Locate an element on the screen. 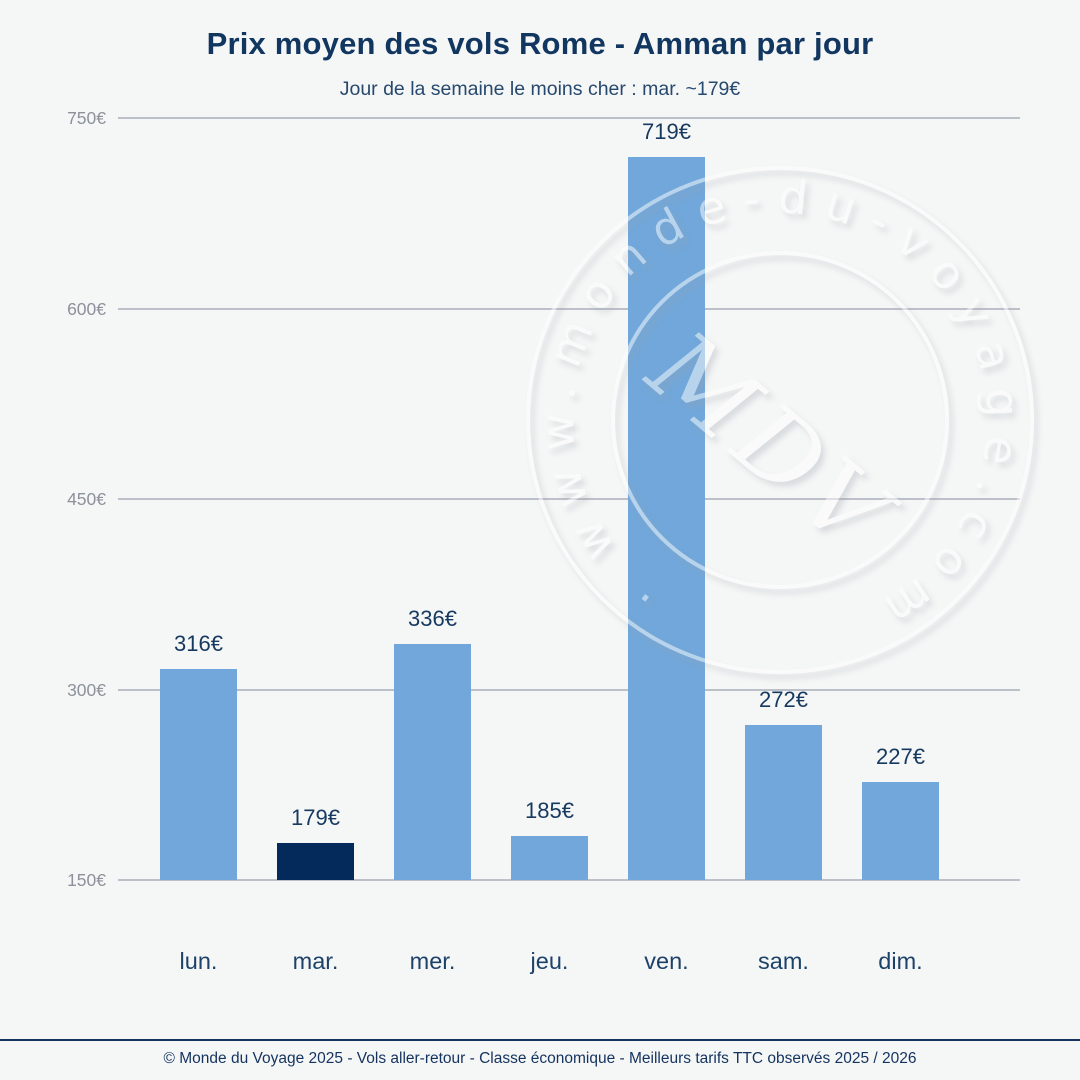 Image resolution: width=1080 pixels, height=1080 pixels. category-label: jeu. is located at coordinates (549, 961).